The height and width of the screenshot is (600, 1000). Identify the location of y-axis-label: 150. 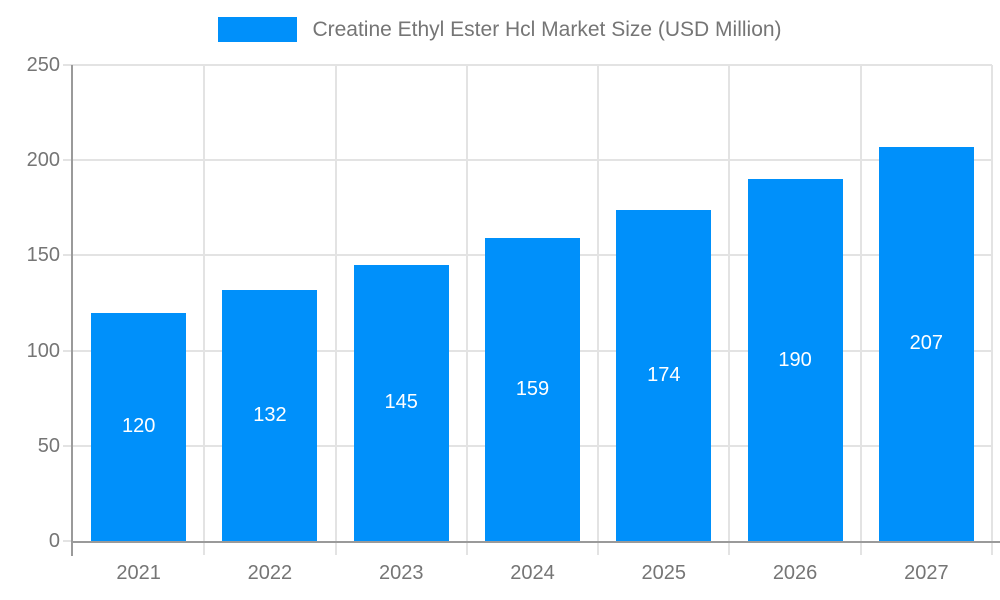
(43, 255).